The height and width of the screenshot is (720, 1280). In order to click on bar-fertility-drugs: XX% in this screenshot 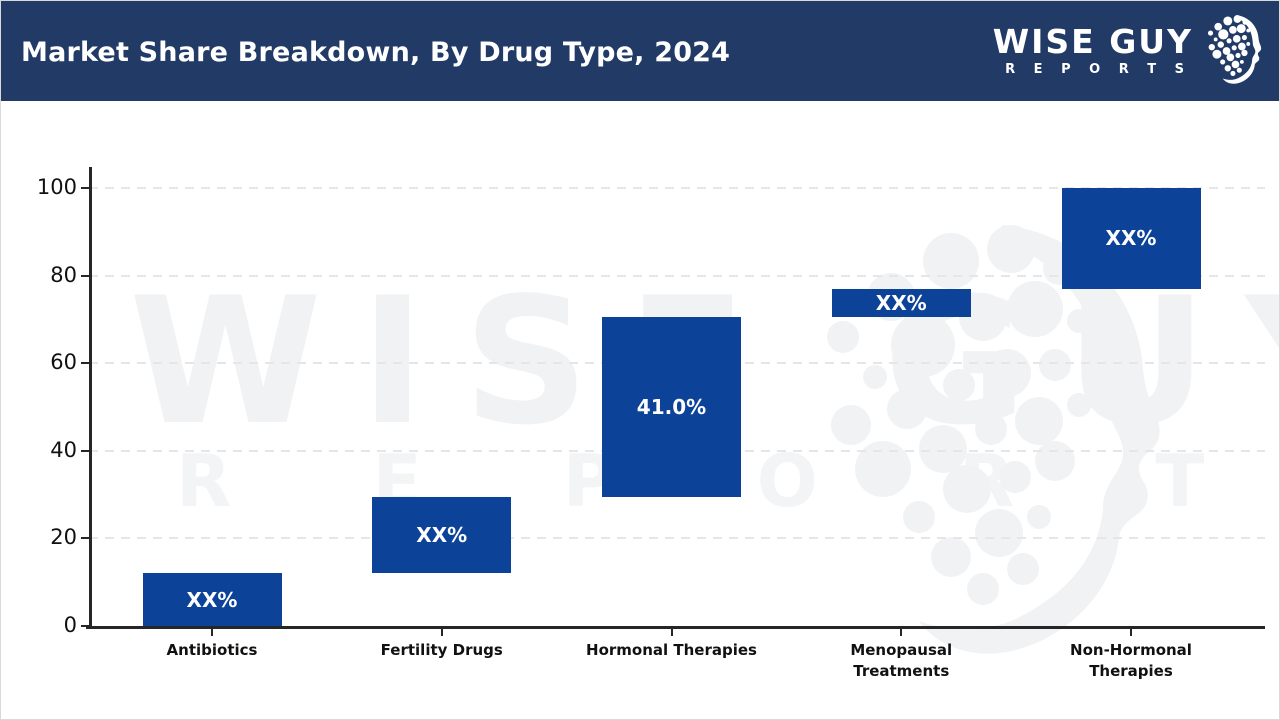, I will do `click(442, 535)`.